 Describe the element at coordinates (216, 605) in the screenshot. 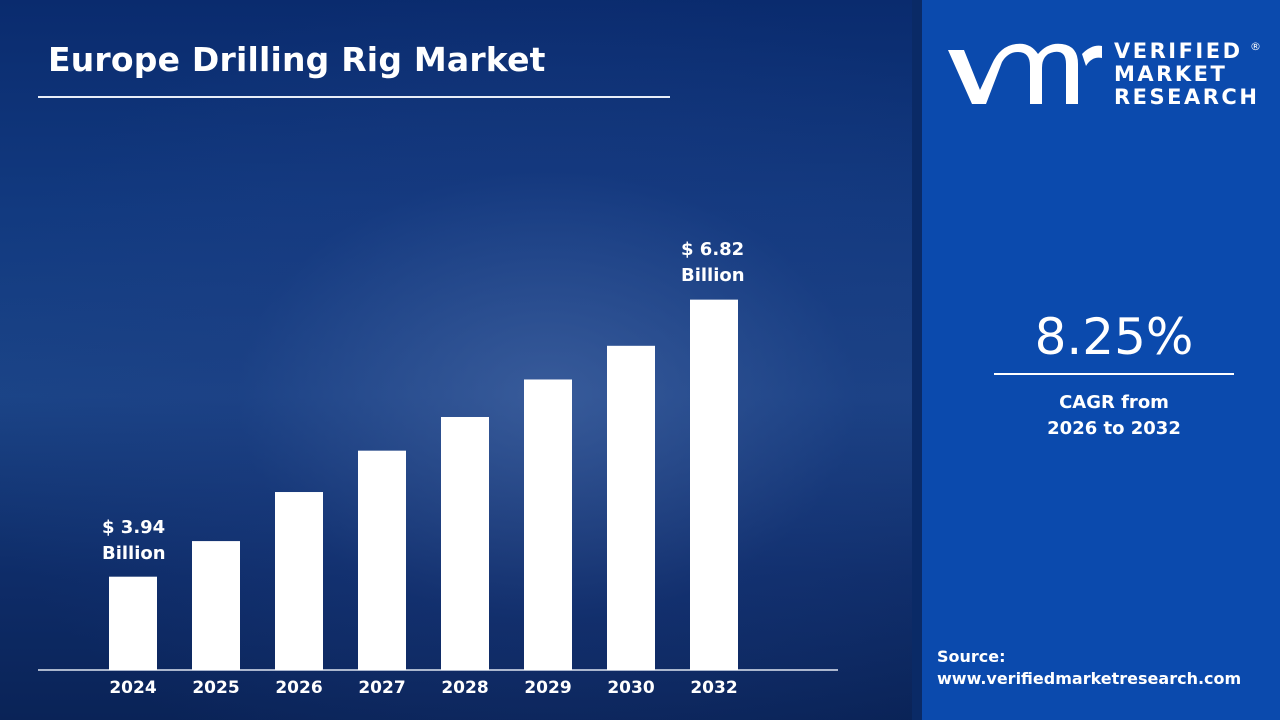

I see `bar-2025` at that location.